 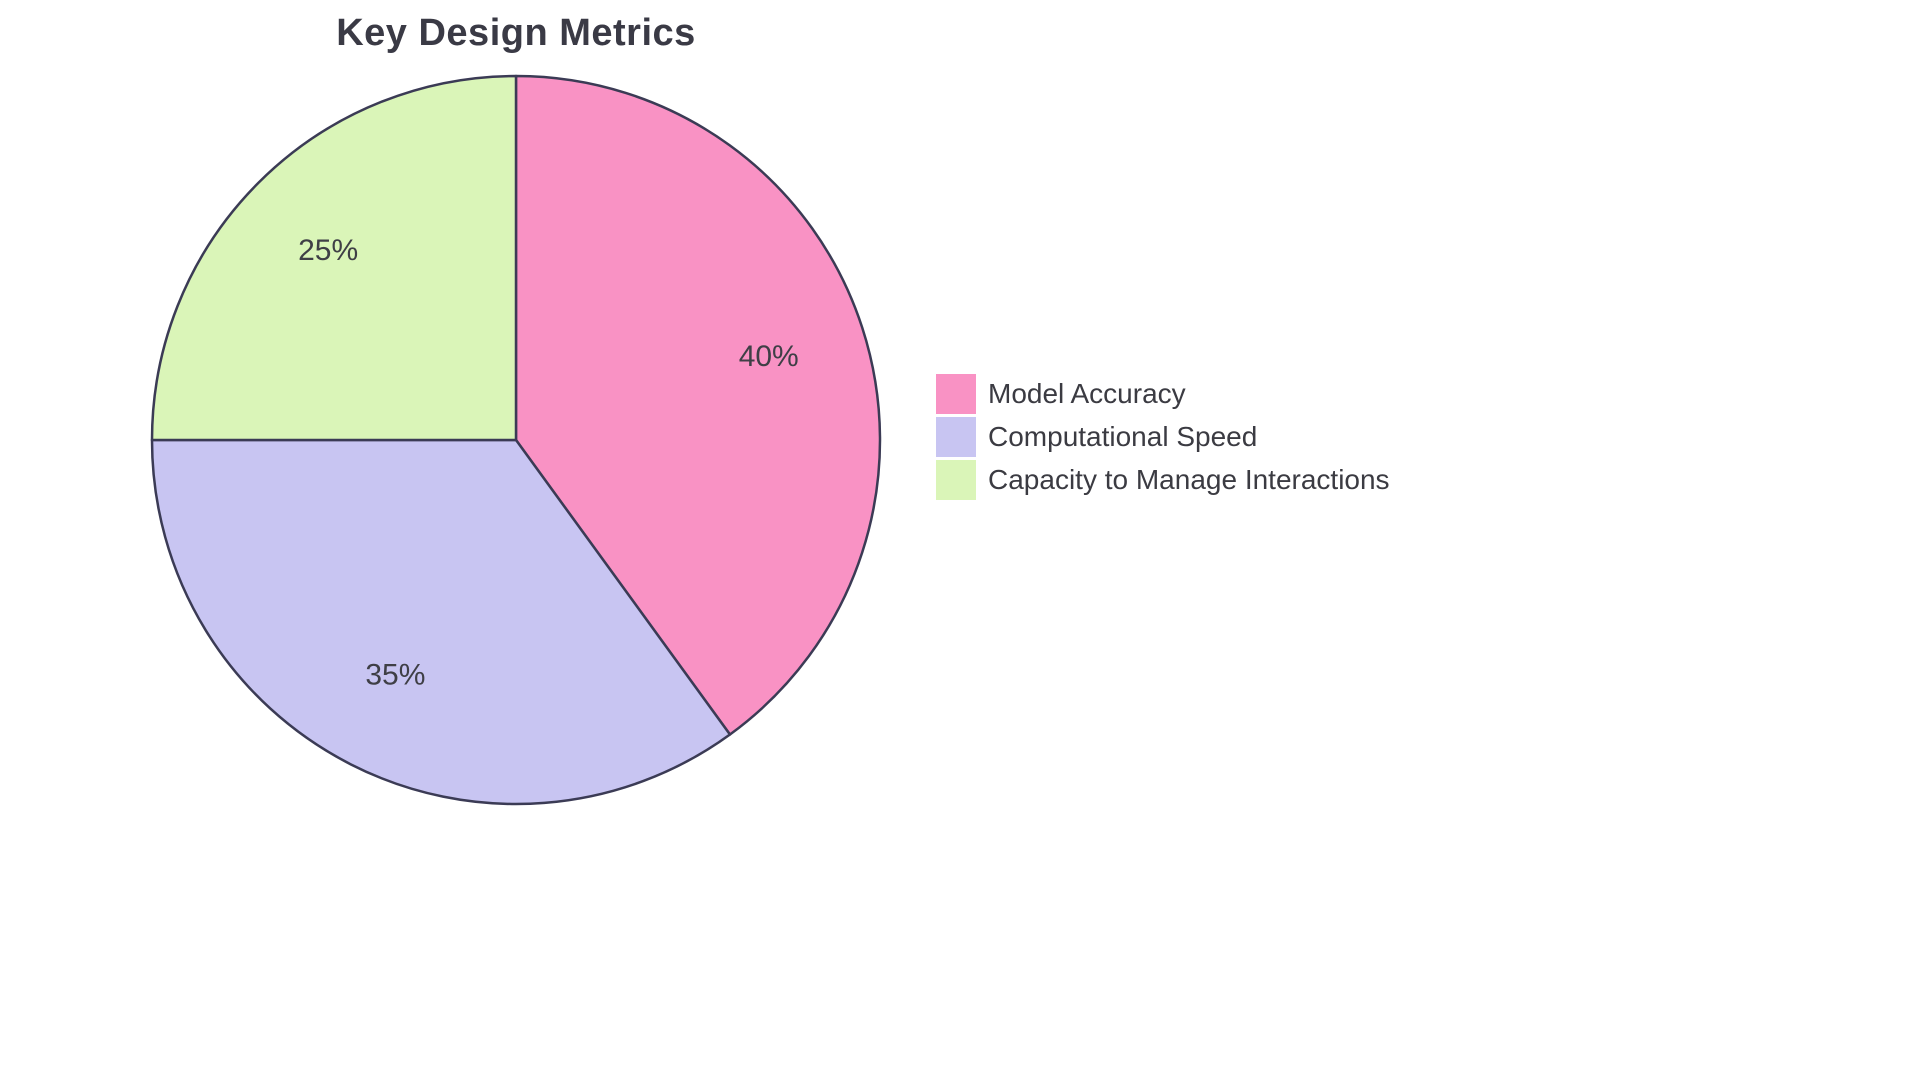 I want to click on slice-percentage-label: 25%, so click(x=328, y=250).